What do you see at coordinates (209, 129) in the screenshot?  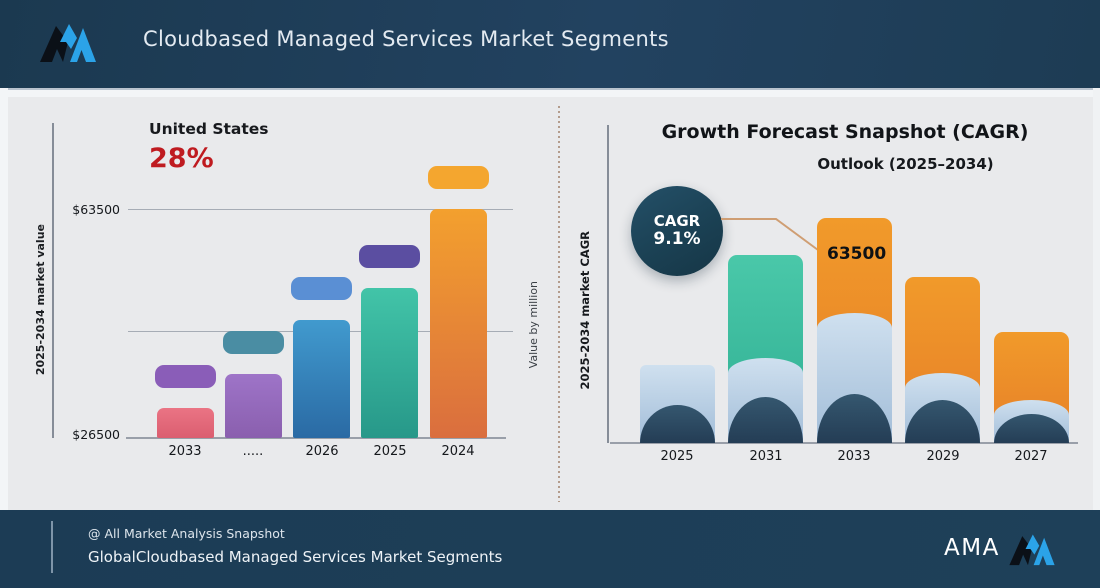 I see `left-chart-heading: United States` at bounding box center [209, 129].